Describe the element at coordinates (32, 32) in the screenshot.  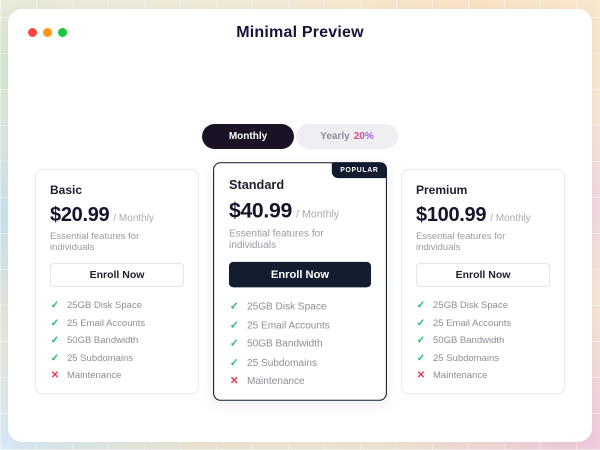
I see `close-button` at that location.